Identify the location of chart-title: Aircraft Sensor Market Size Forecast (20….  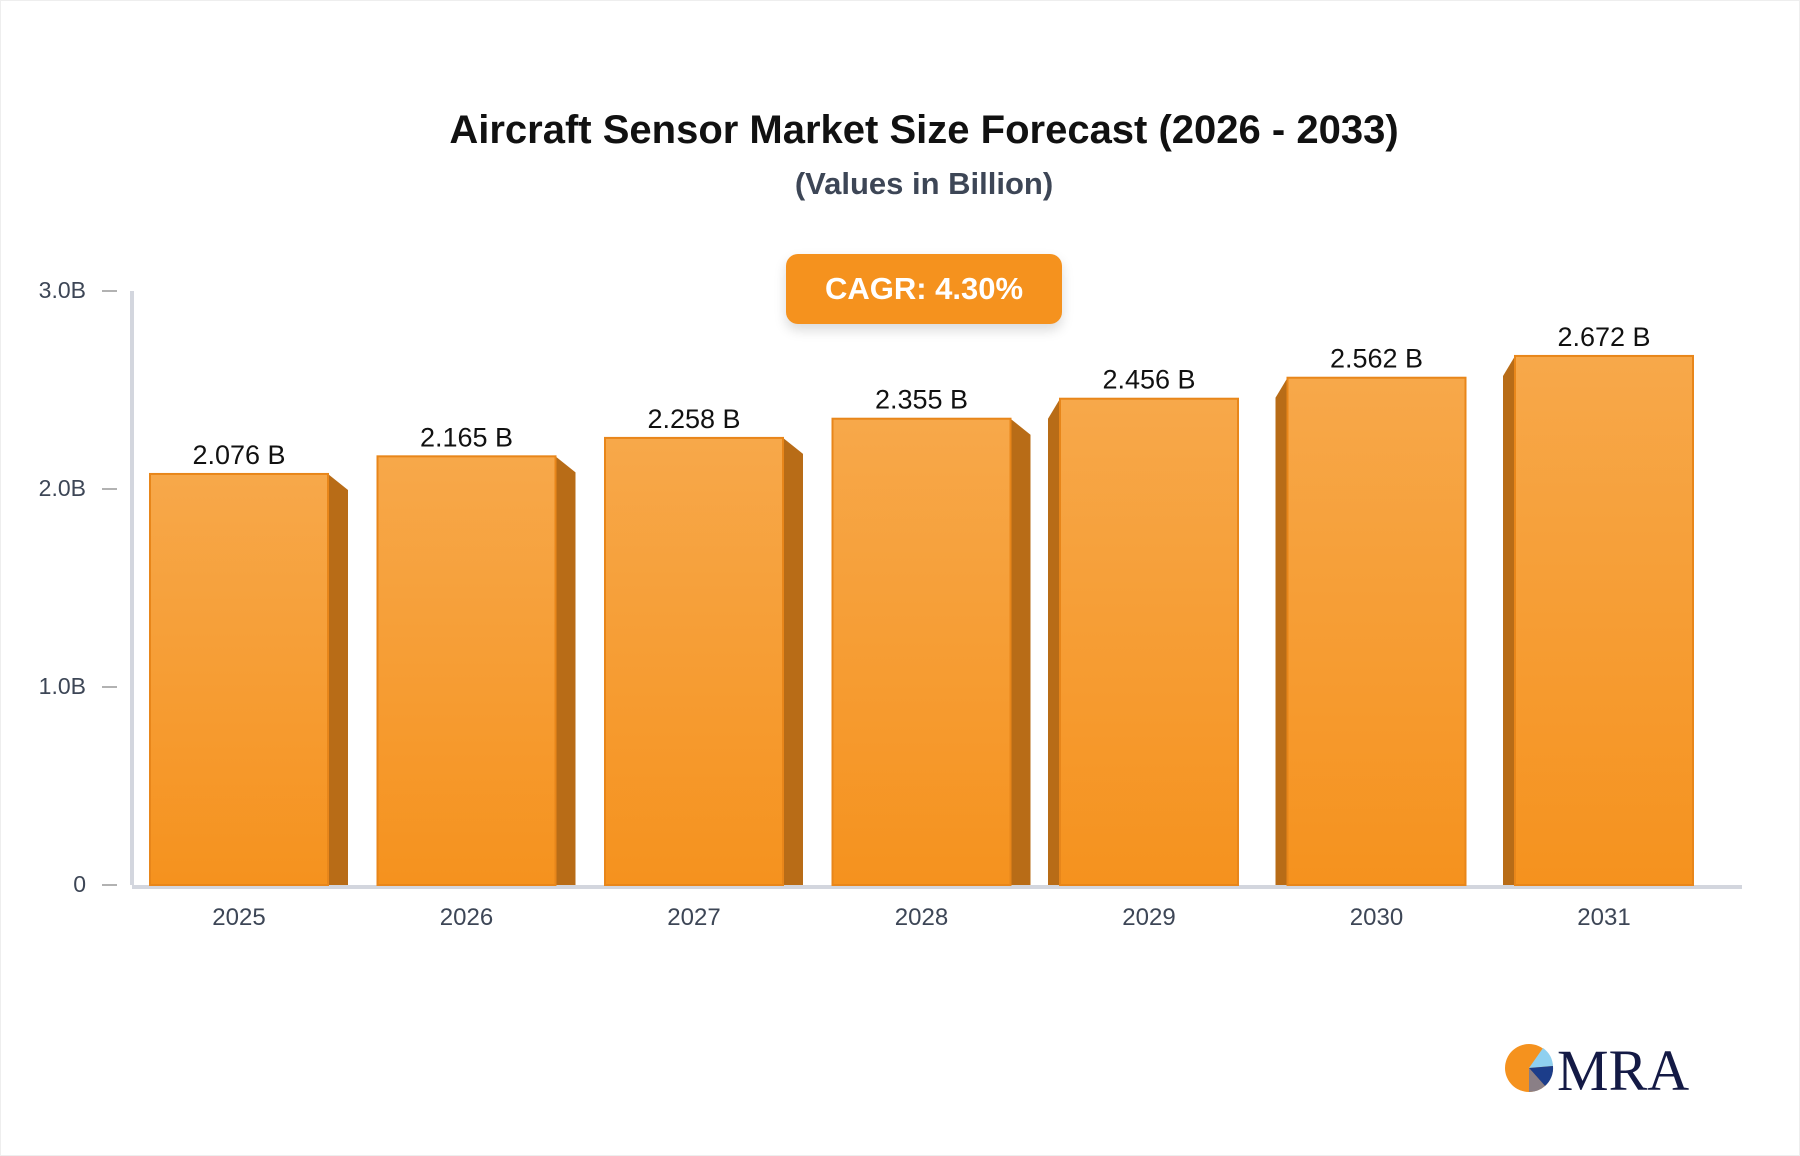
(924, 130).